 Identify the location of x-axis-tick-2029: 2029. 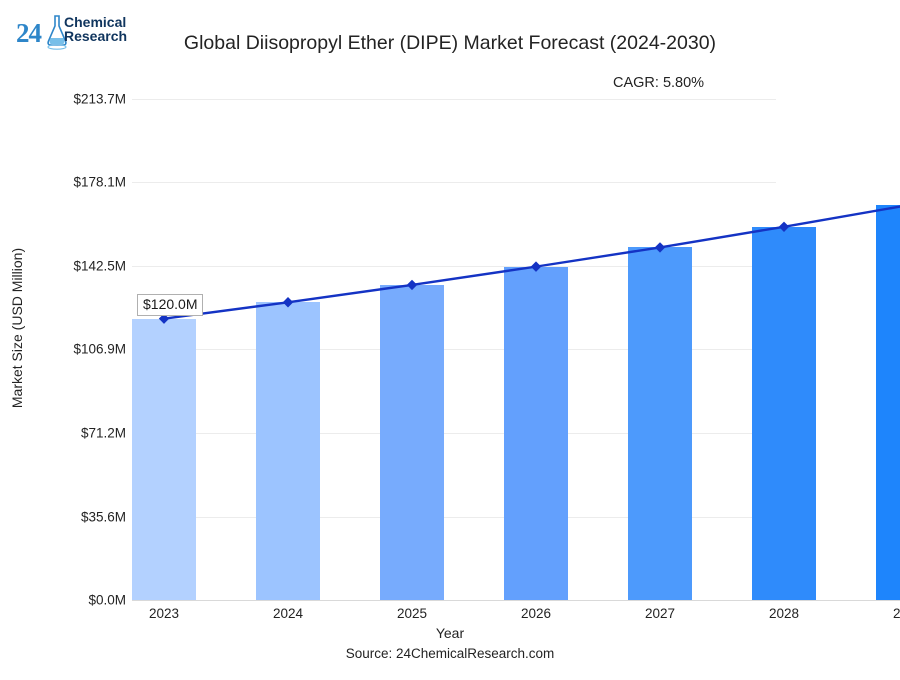
(896, 613).